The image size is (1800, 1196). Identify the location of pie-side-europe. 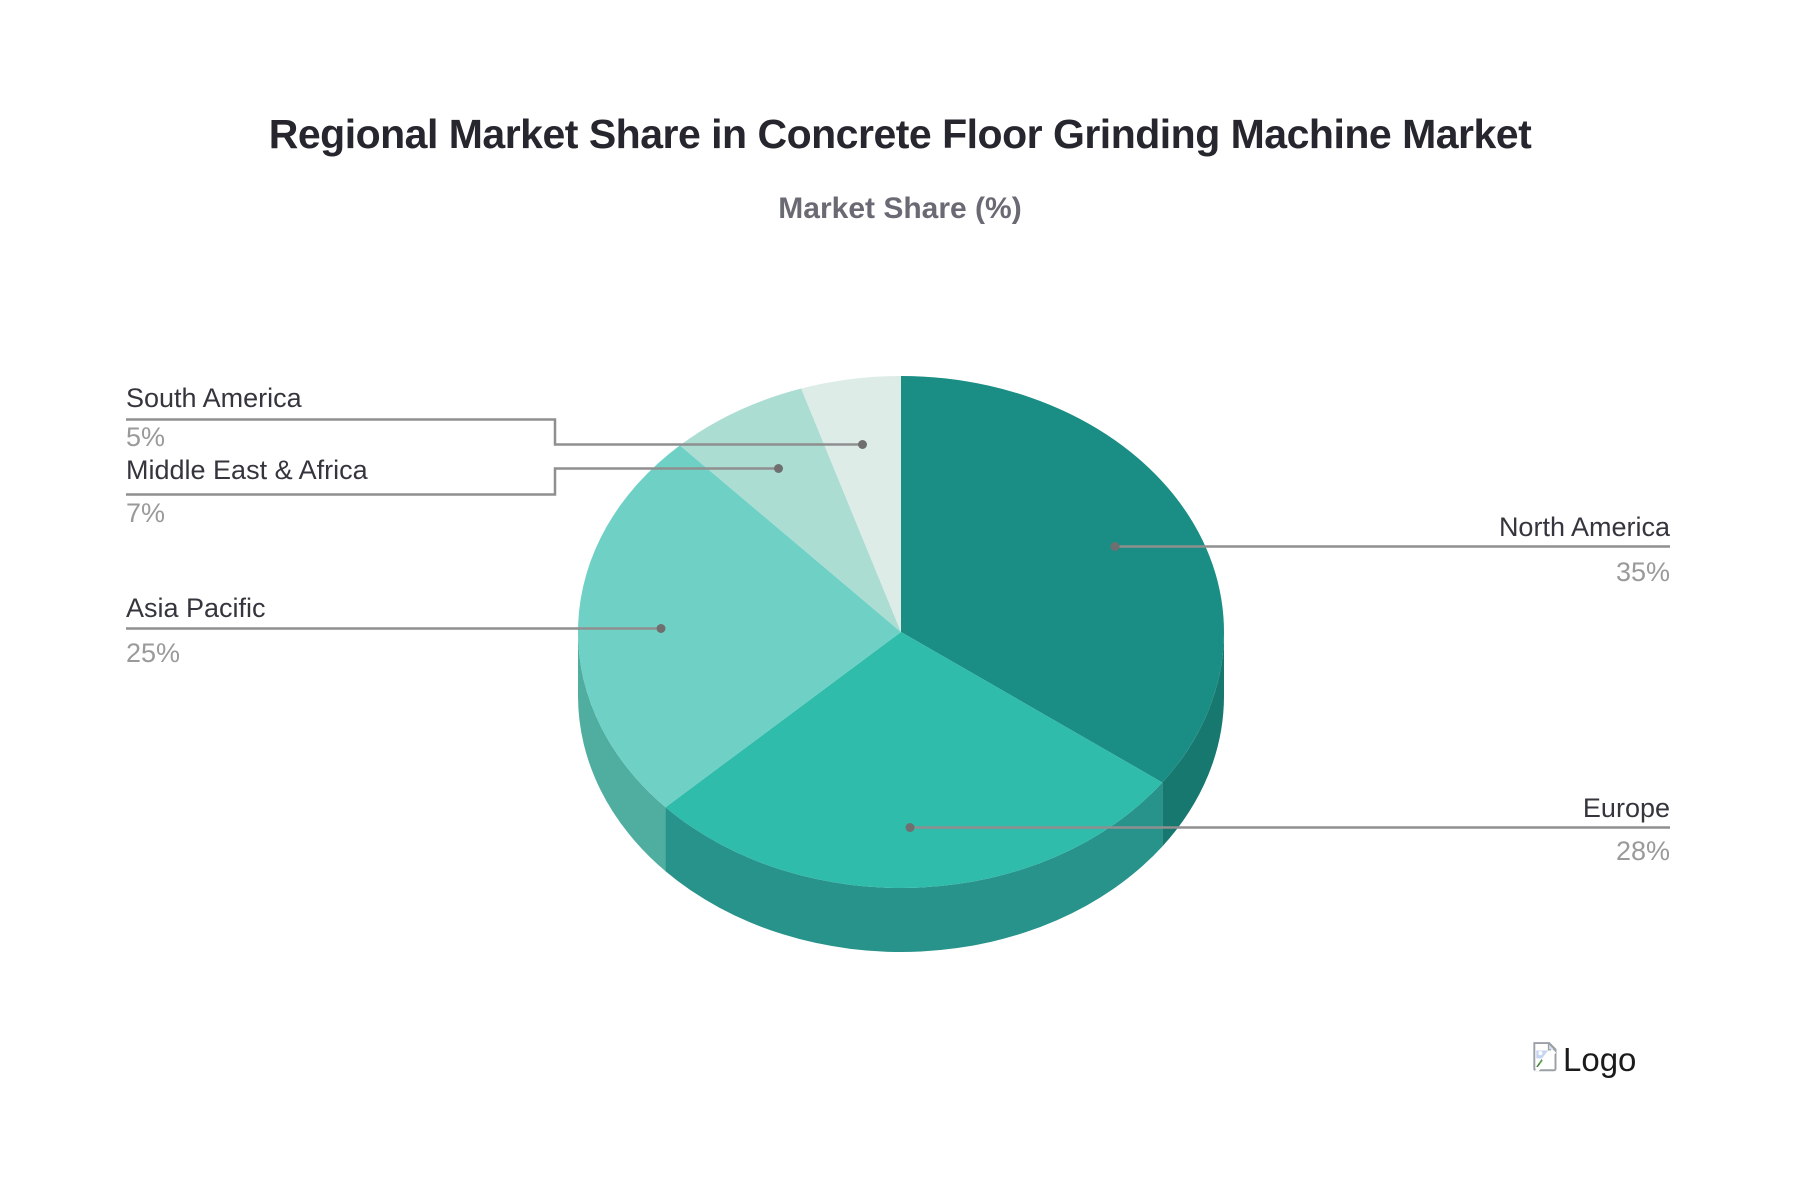
(914, 867).